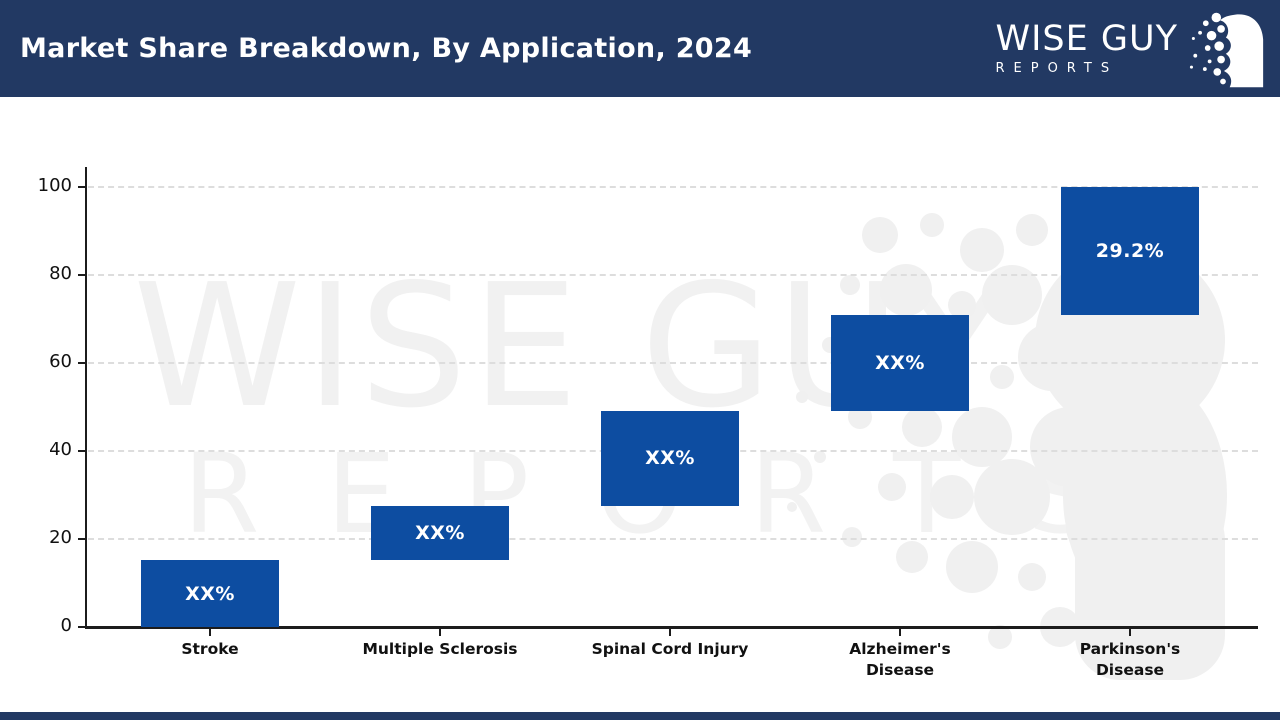  What do you see at coordinates (900, 659) in the screenshot?
I see `category-label: Alzheimer's Disease` at bounding box center [900, 659].